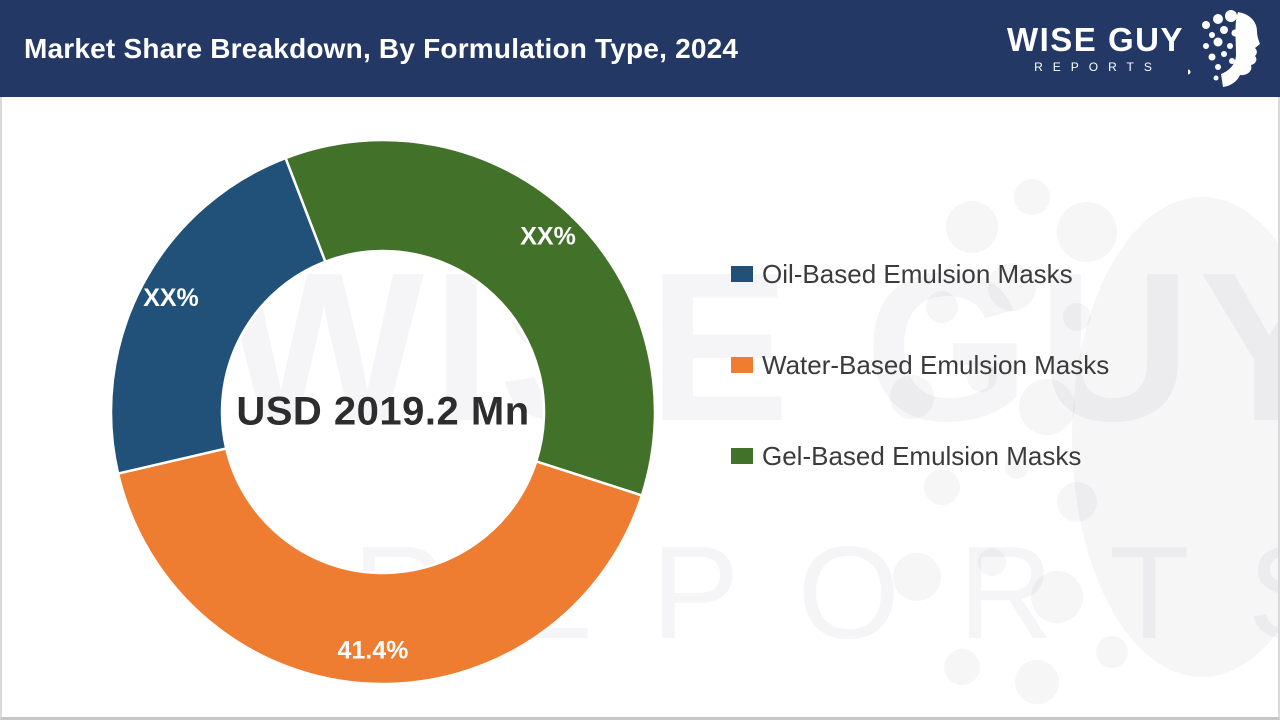 The image size is (1280, 720). Describe the element at coordinates (742, 456) in the screenshot. I see `legend-swatch-gel` at that location.